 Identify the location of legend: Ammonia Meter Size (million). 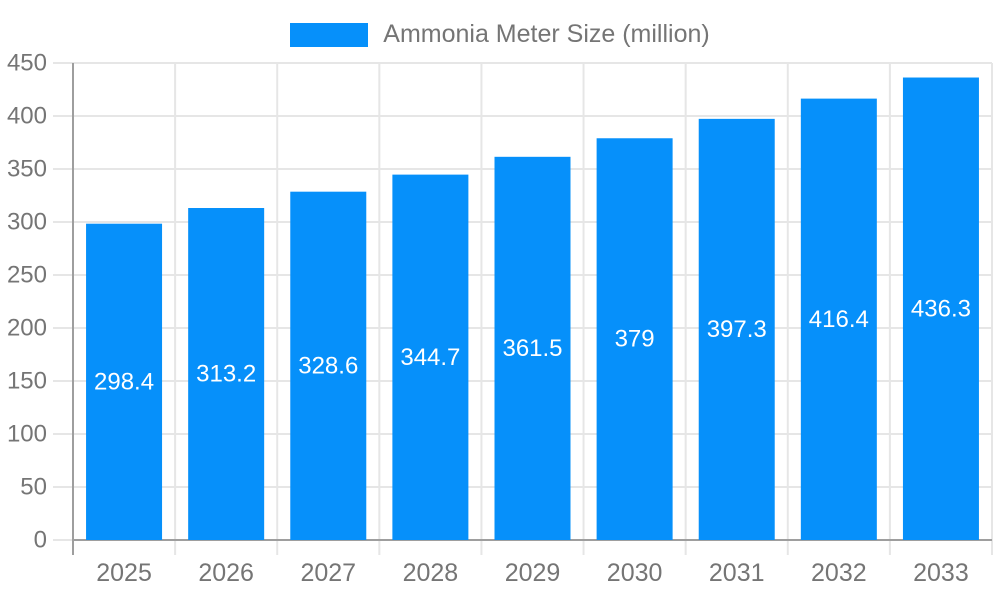
(500, 34).